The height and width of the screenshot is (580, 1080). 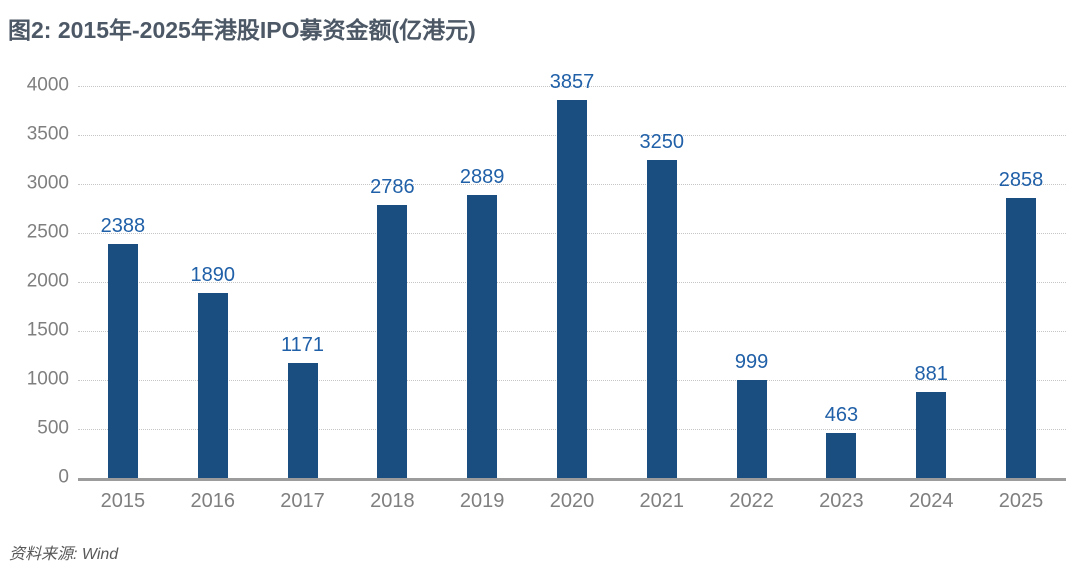 I want to click on x-axis-label-2020: 2020, so click(x=572, y=501).